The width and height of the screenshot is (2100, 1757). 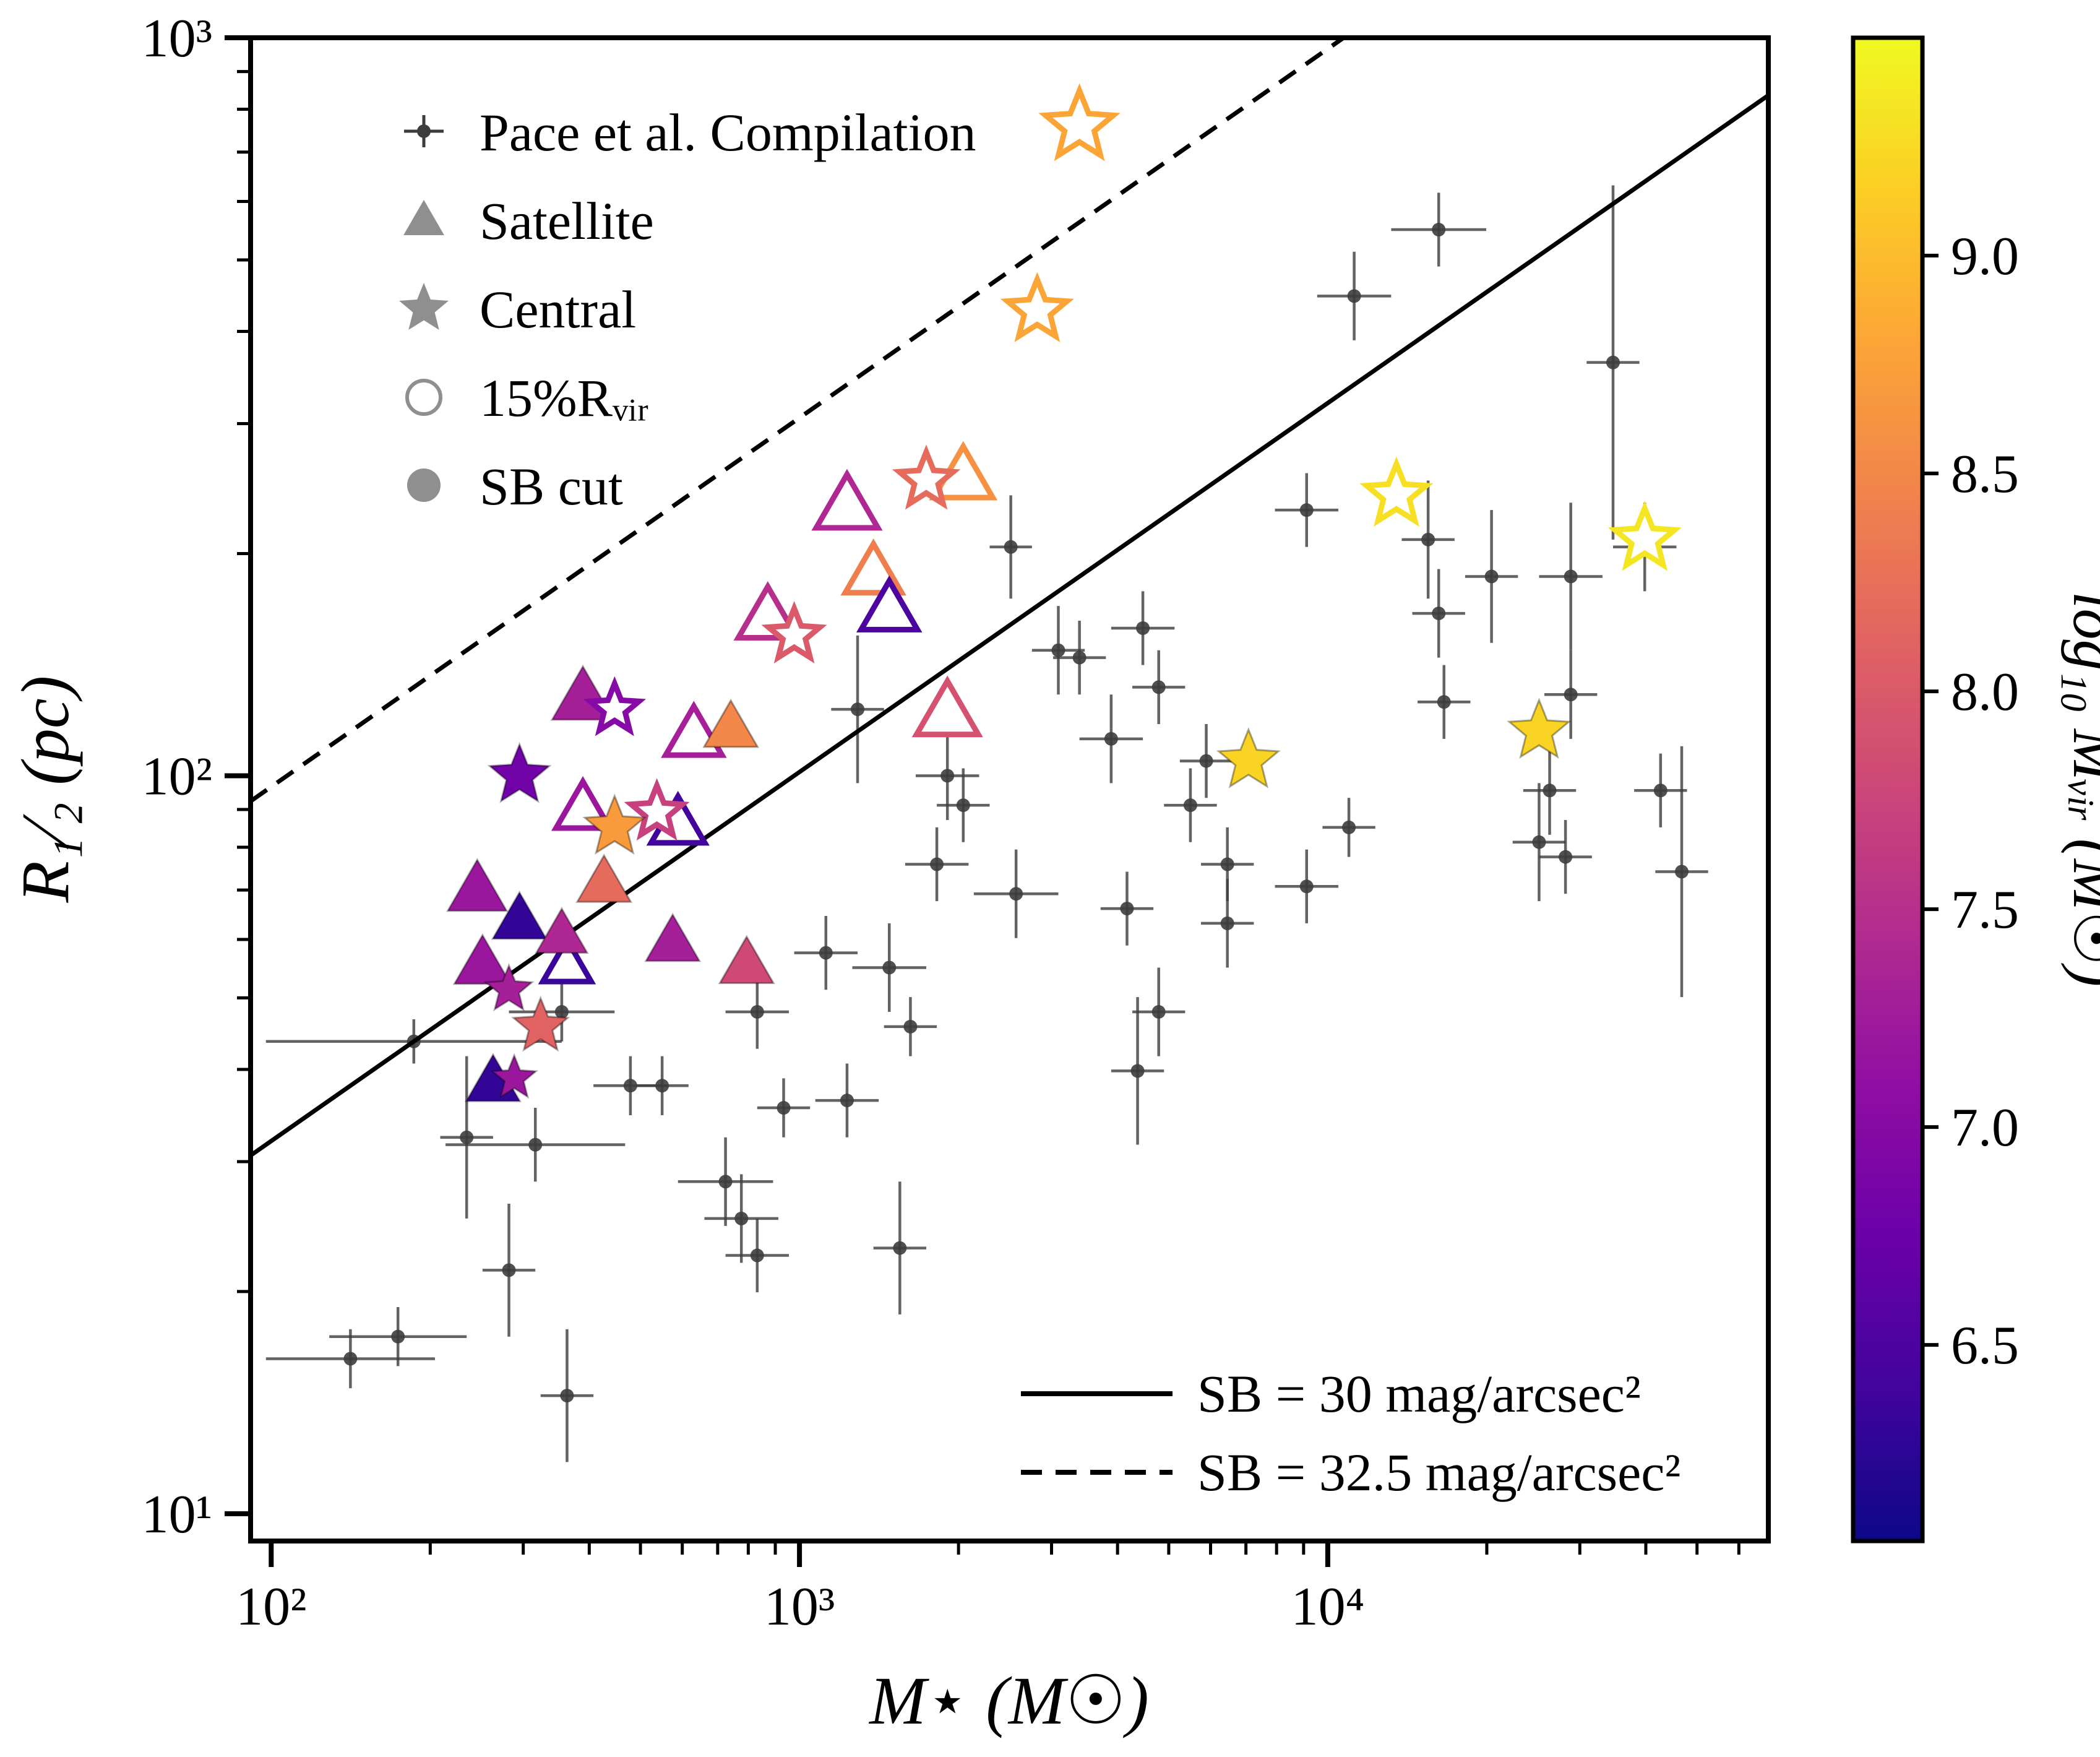 What do you see at coordinates (1097, 1433) in the screenshot?
I see `legend-bottom-right` at bounding box center [1097, 1433].